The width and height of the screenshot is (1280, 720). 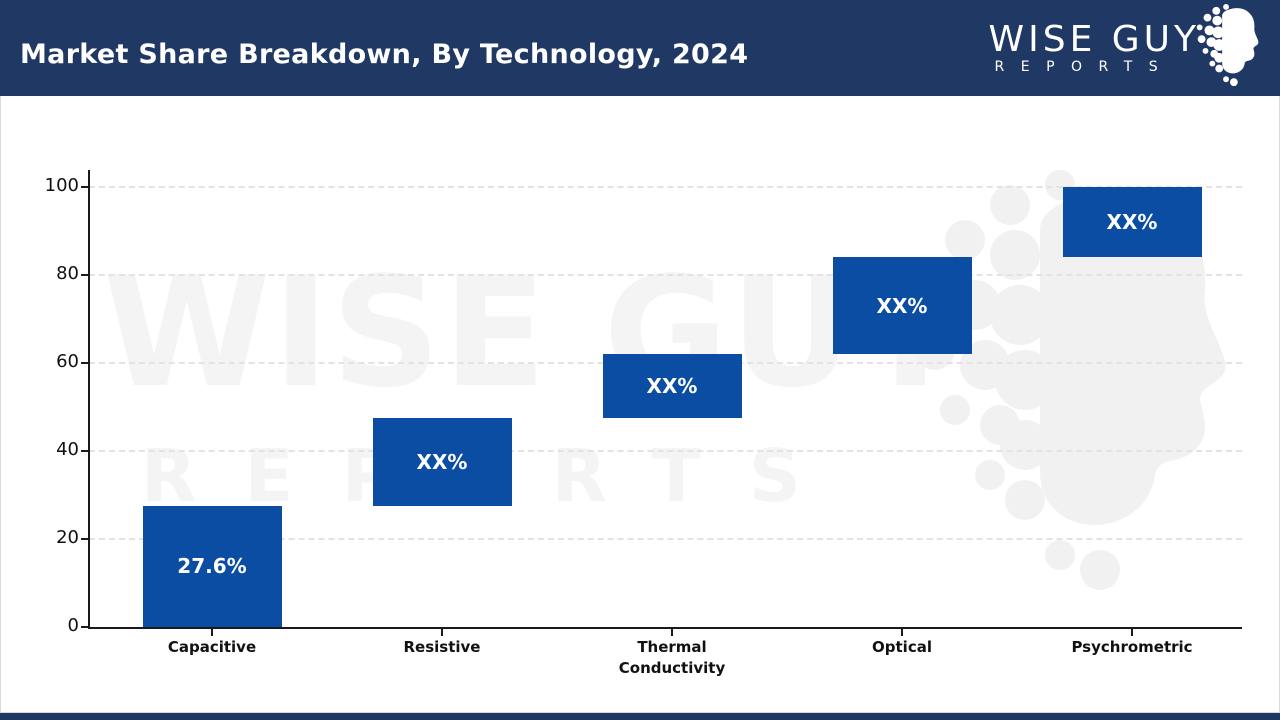 What do you see at coordinates (67, 361) in the screenshot?
I see `y-tick-label-60: 60` at bounding box center [67, 361].